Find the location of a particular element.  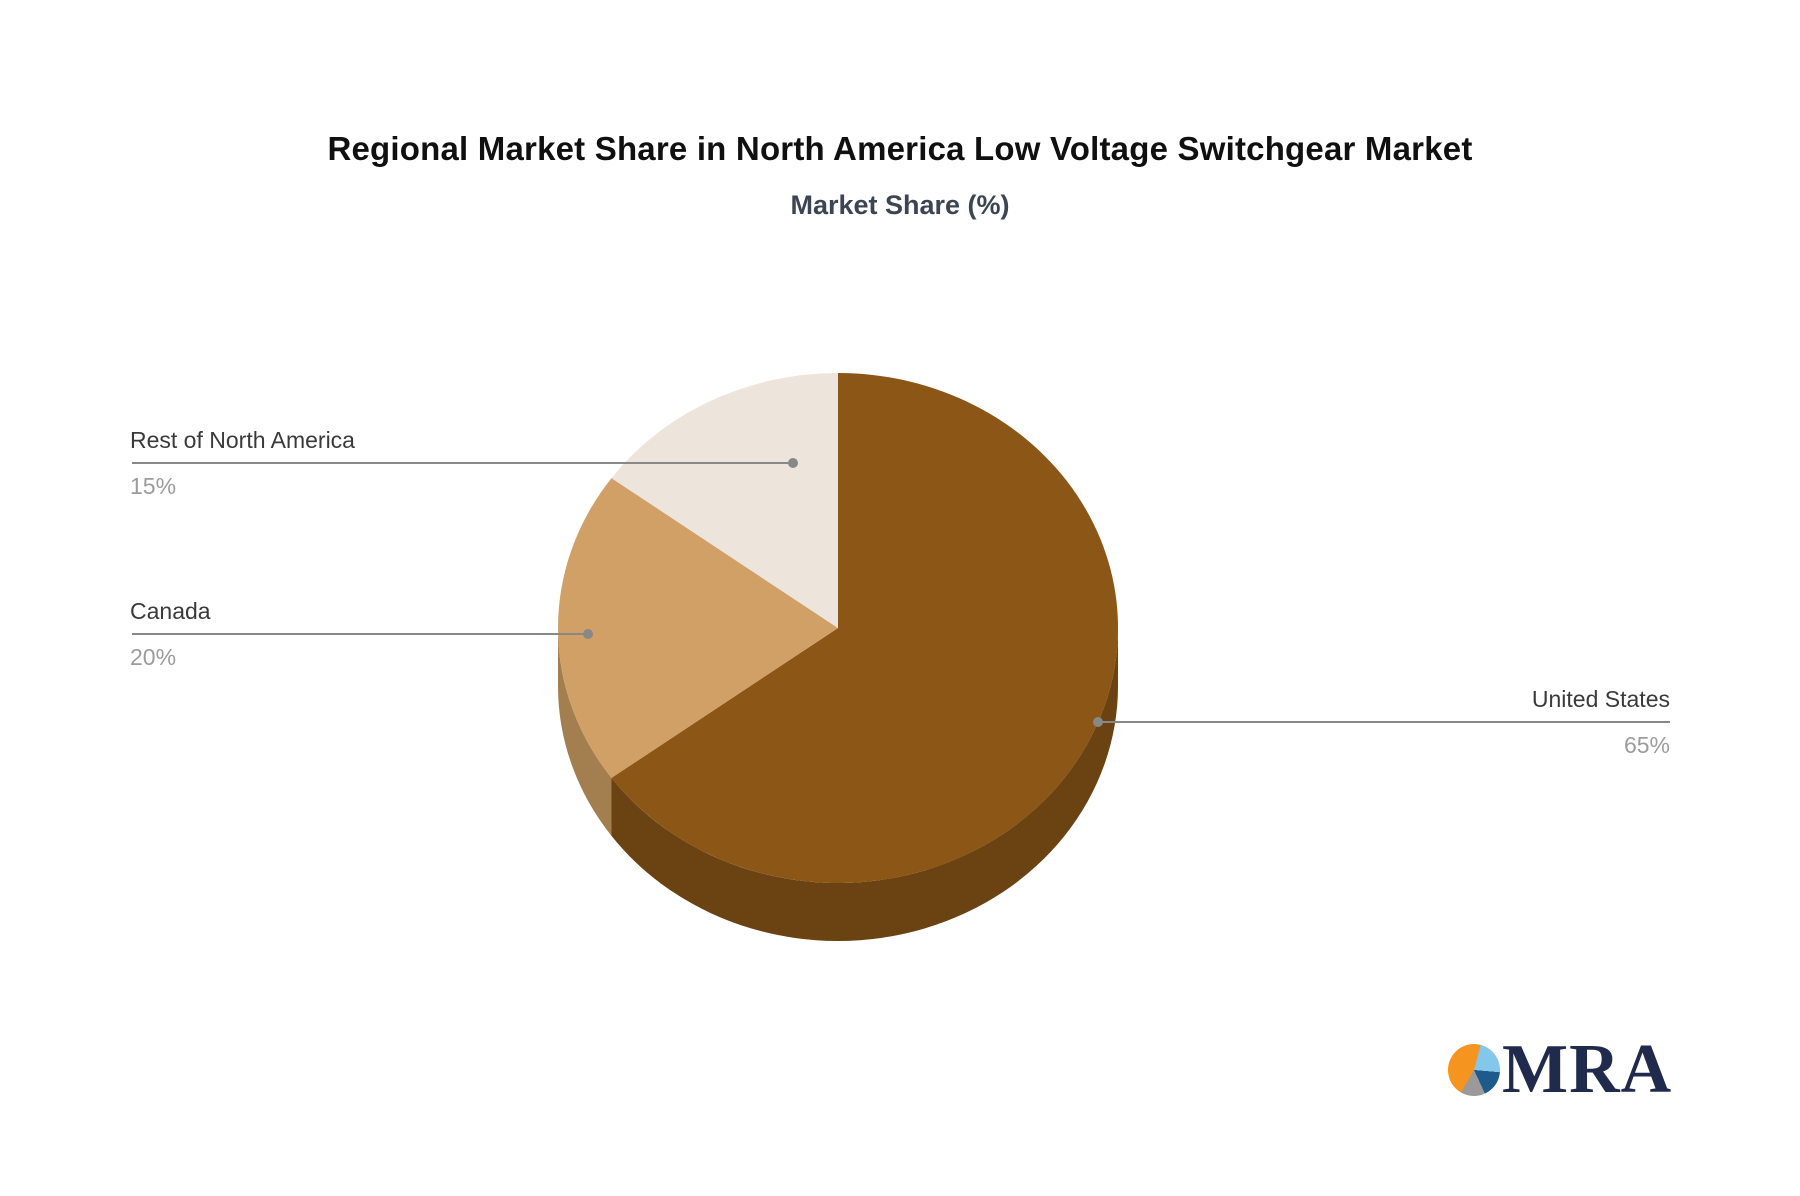

leader-dot-united-states is located at coordinates (1098, 722).